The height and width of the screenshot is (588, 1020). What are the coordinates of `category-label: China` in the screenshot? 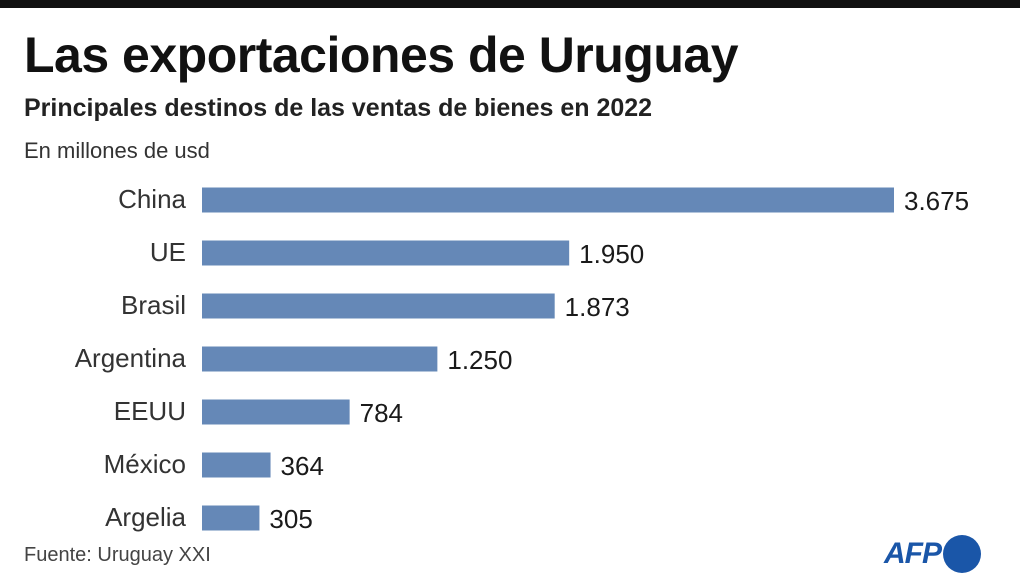 It's located at (152, 199).